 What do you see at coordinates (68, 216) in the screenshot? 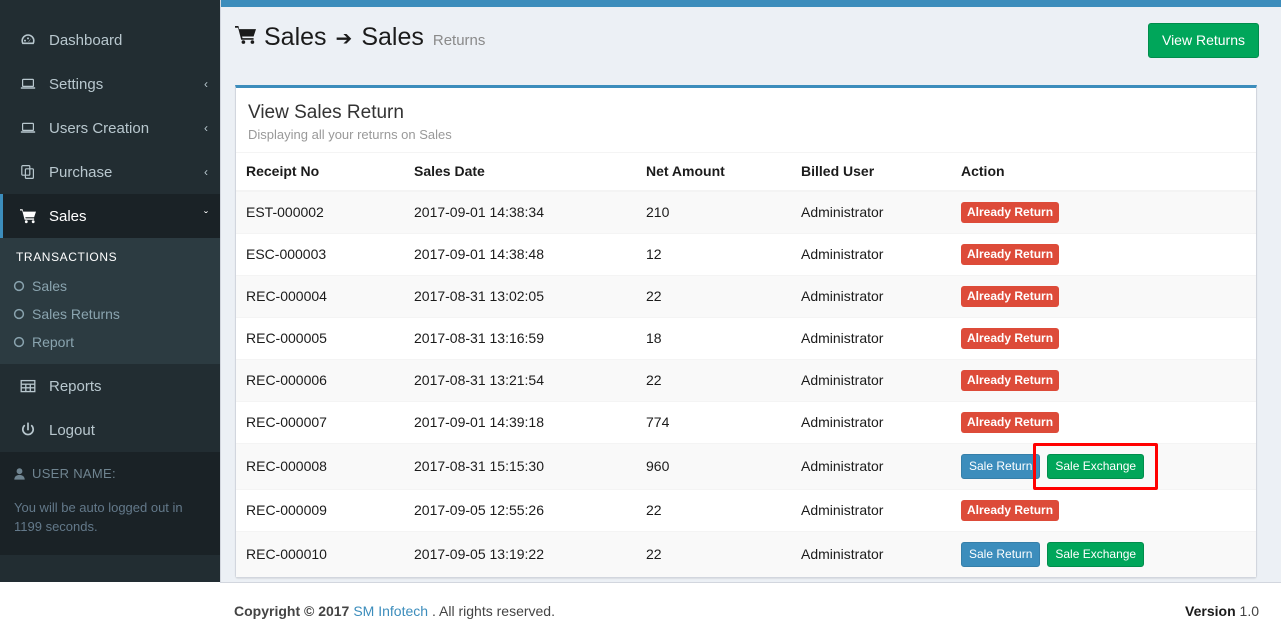
I see `sidebar-item-label: Sales` at bounding box center [68, 216].